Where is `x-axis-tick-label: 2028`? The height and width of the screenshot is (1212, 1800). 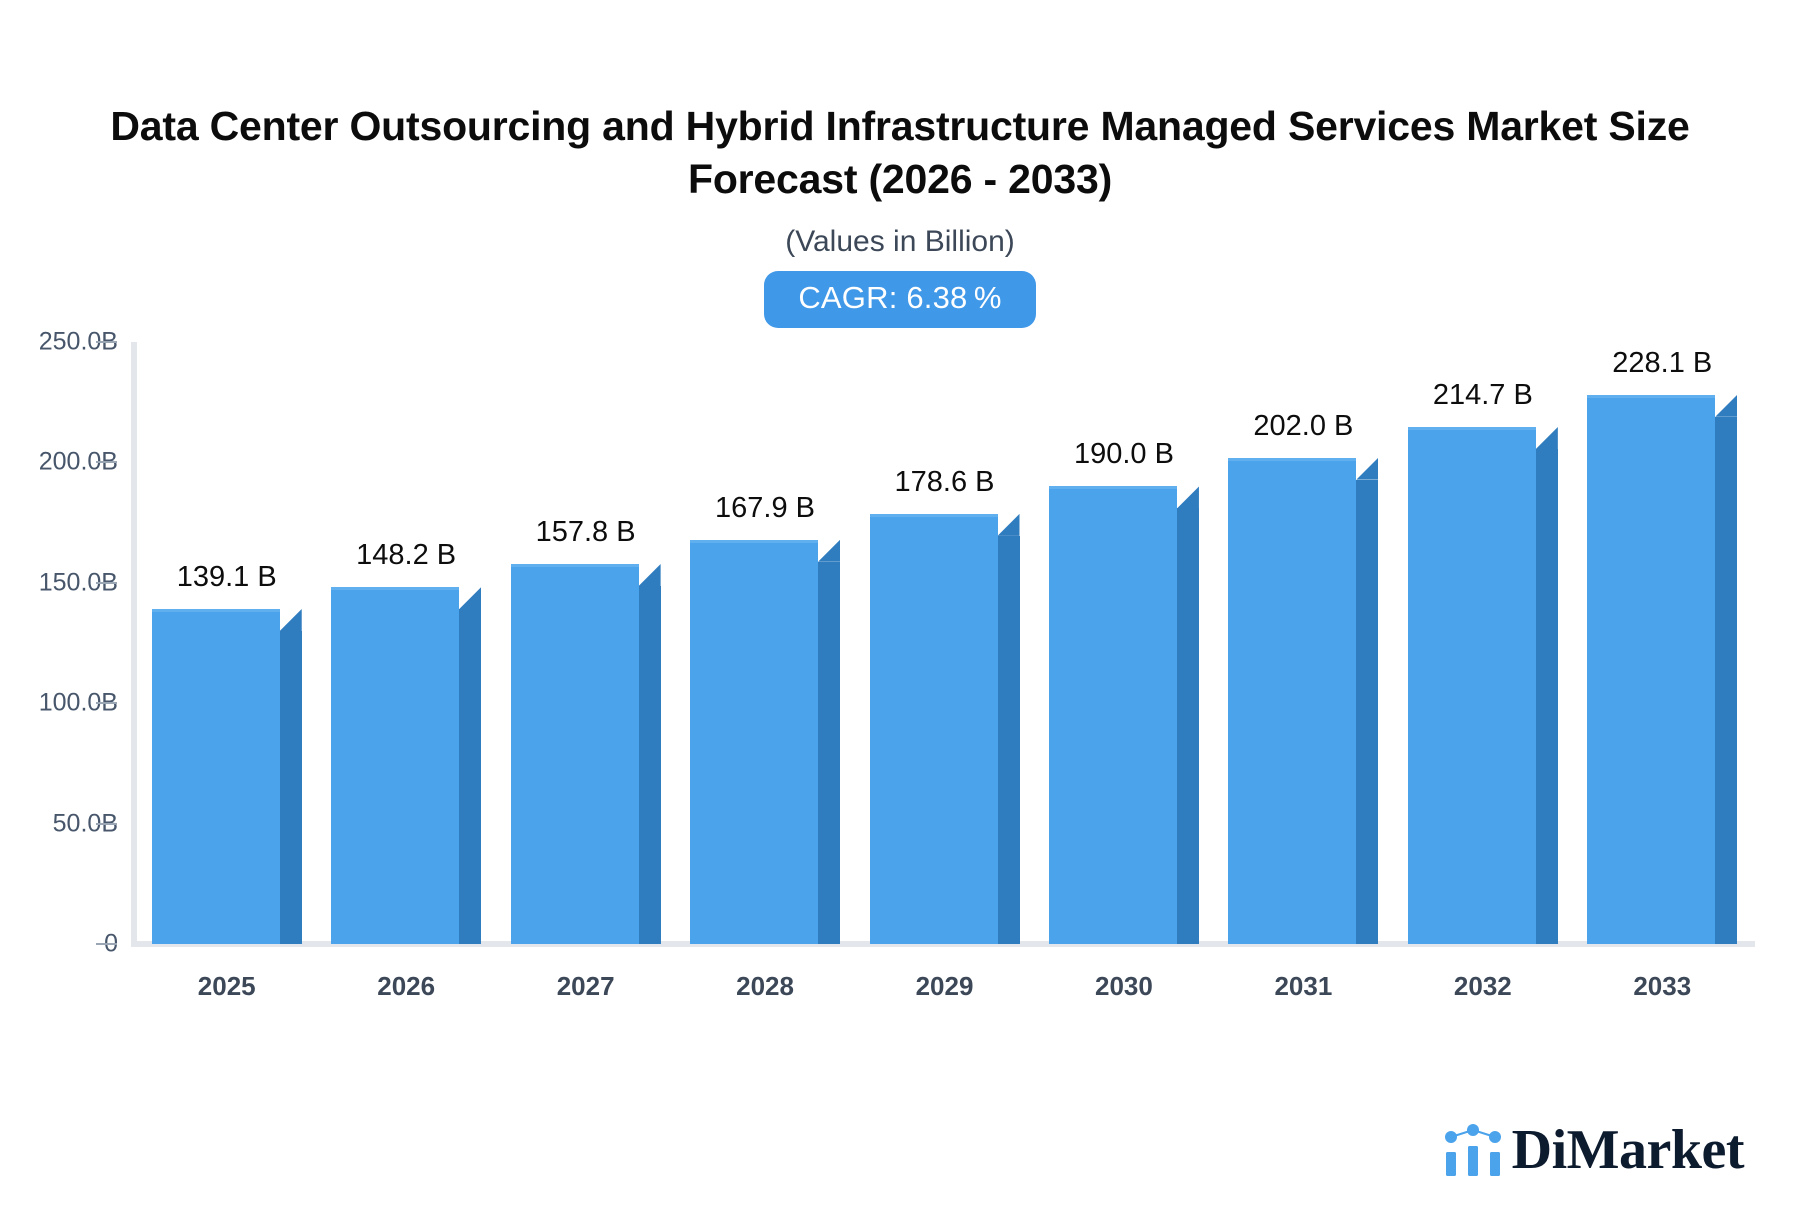 x-axis-tick-label: 2028 is located at coordinates (765, 986).